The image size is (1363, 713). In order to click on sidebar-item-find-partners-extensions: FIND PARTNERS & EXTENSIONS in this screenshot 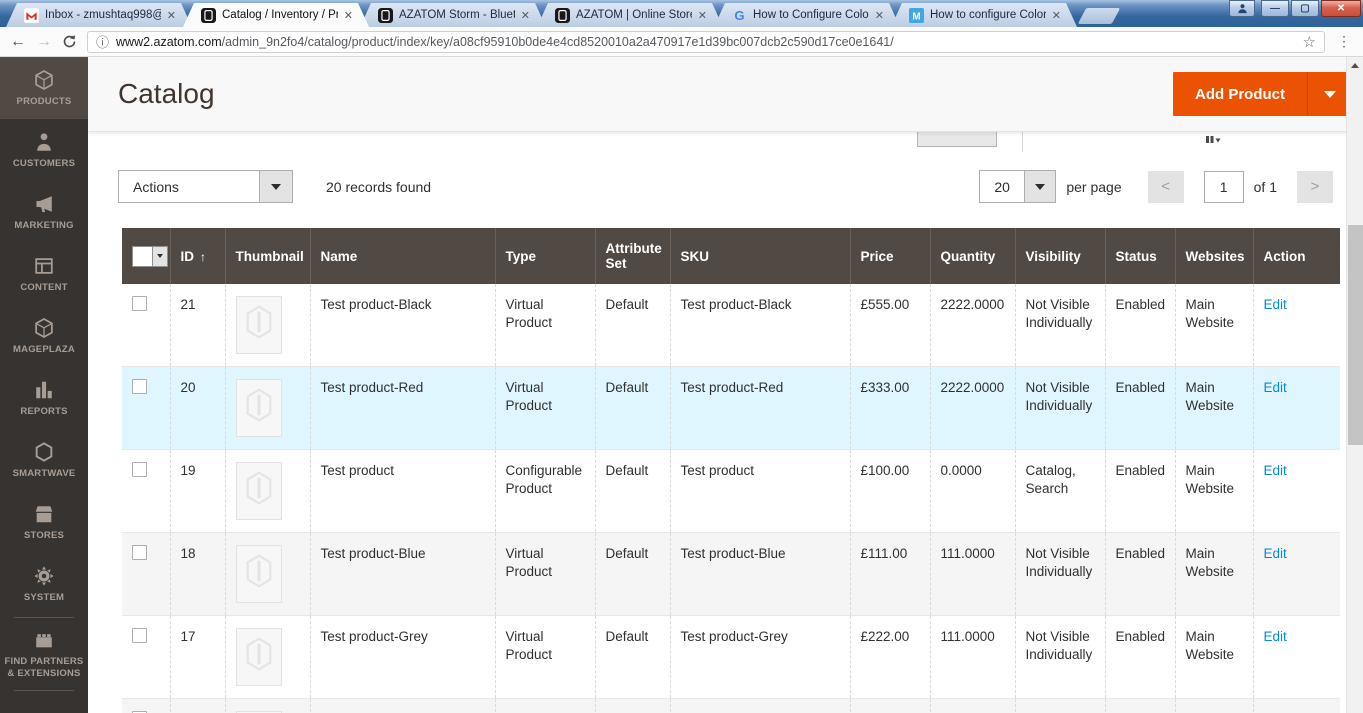, I will do `click(44, 654)`.